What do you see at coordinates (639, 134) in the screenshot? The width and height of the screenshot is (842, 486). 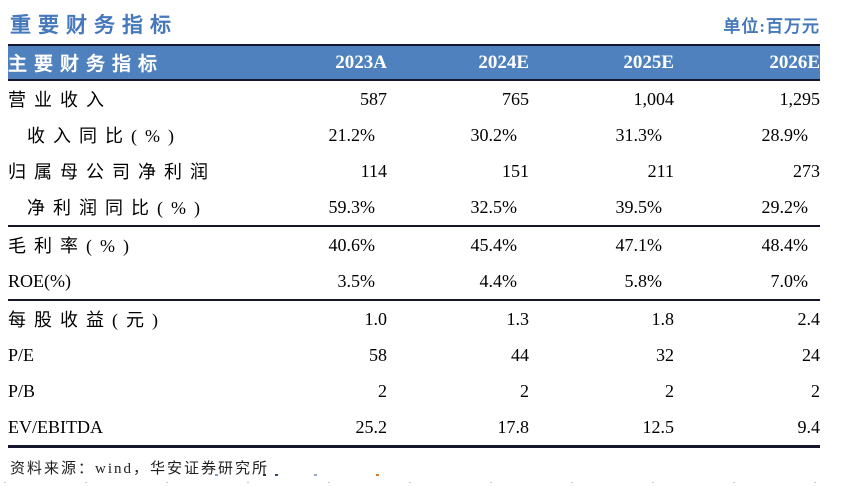 I see `metric-value: 31.3%` at bounding box center [639, 134].